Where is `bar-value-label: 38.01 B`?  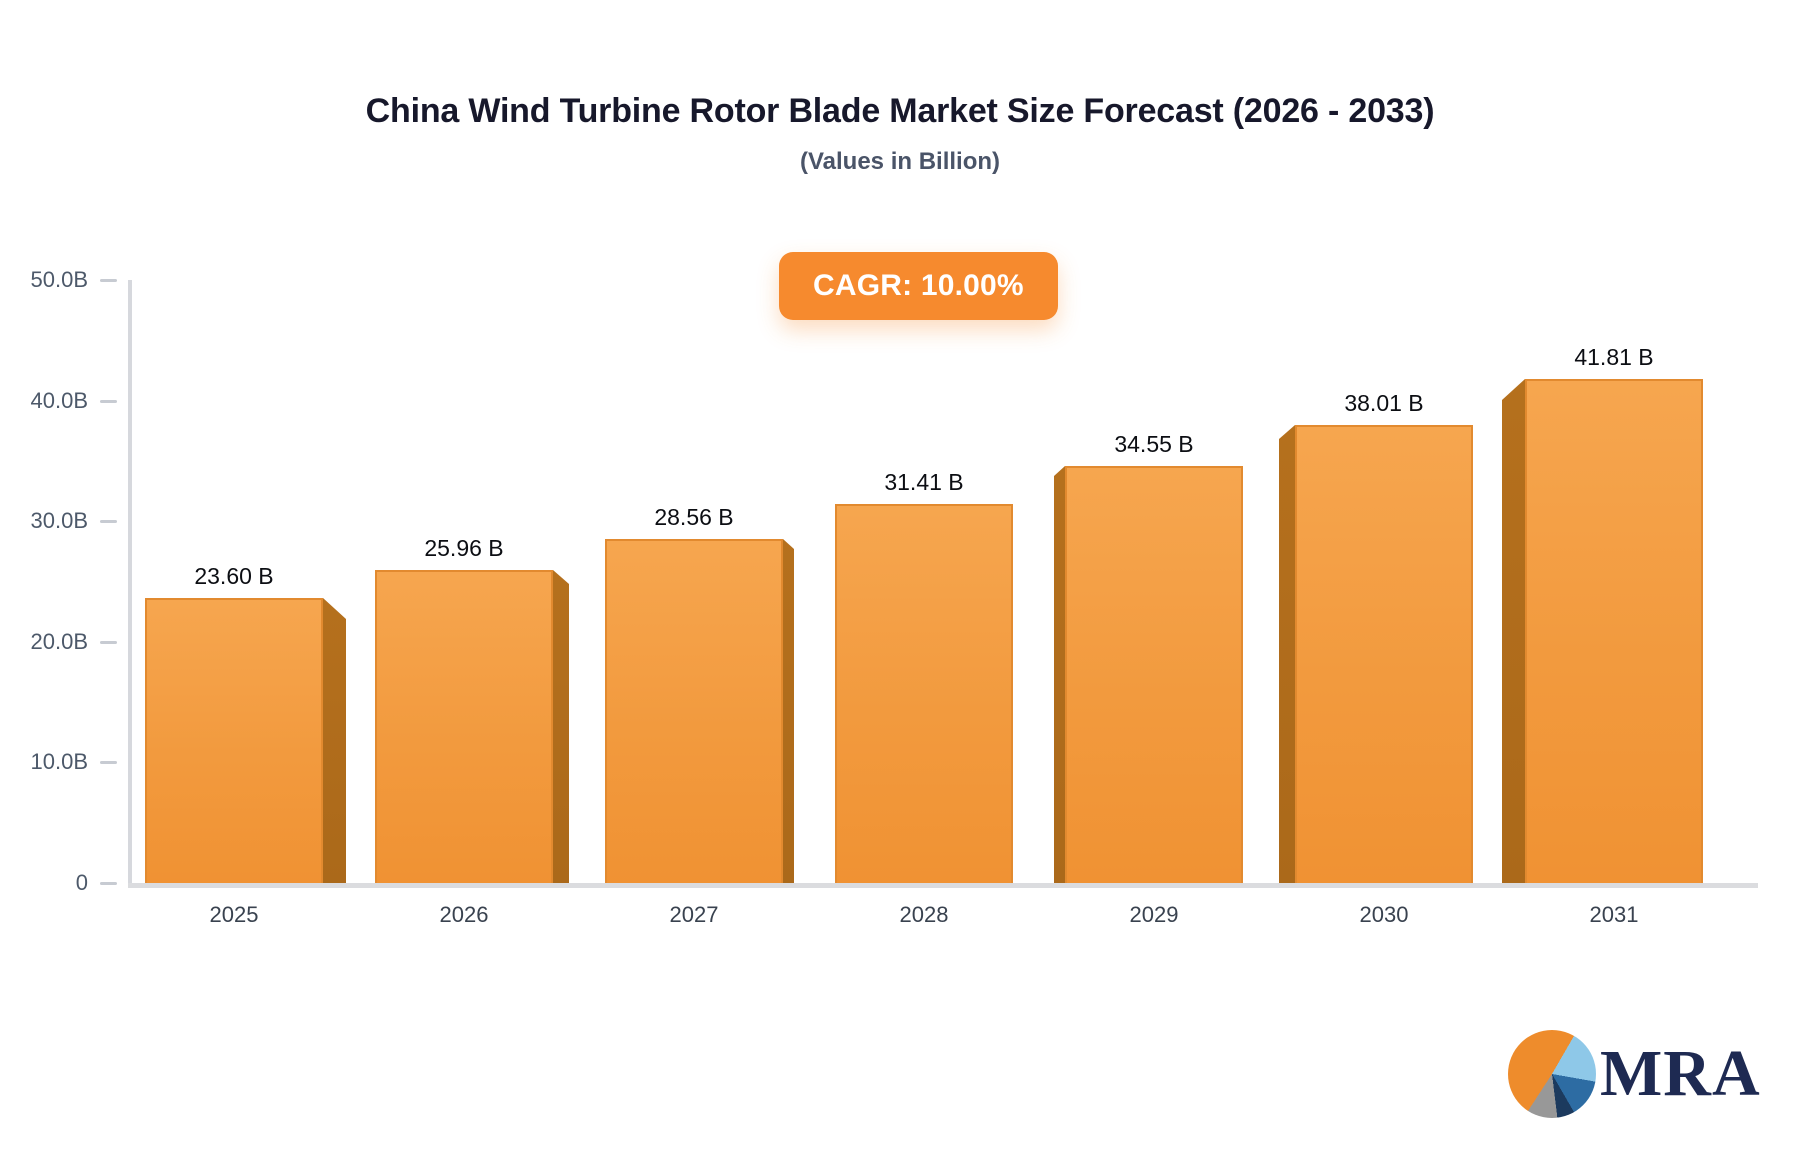 bar-value-label: 38.01 B is located at coordinates (1384, 403).